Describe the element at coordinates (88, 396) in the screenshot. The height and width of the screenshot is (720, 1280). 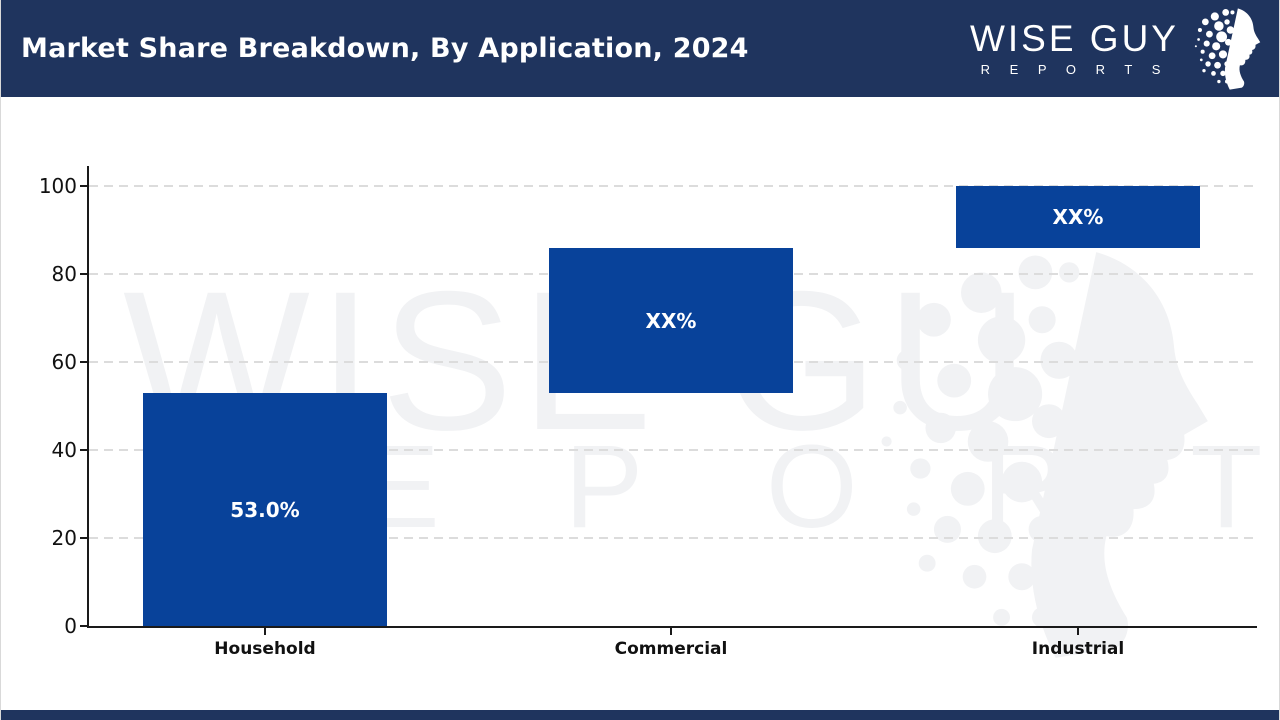
I see `y-axis-line` at that location.